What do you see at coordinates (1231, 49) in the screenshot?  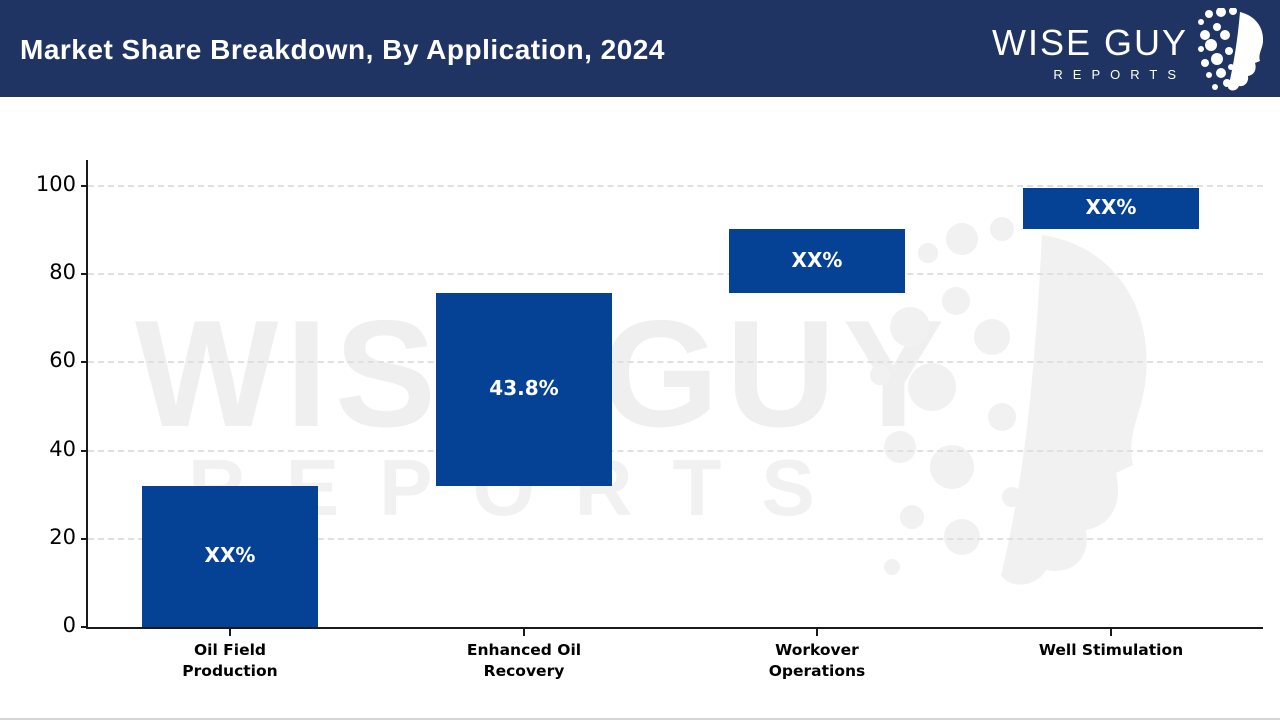 I see `logo-face-icon` at bounding box center [1231, 49].